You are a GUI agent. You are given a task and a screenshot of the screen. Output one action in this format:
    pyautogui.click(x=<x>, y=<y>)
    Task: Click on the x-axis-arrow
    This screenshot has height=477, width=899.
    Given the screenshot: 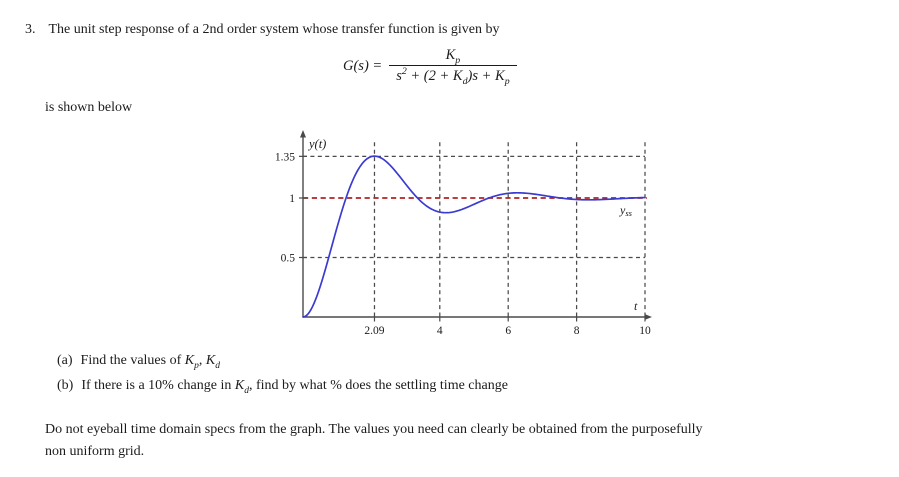 What is the action you would take?
    pyautogui.click(x=648, y=317)
    